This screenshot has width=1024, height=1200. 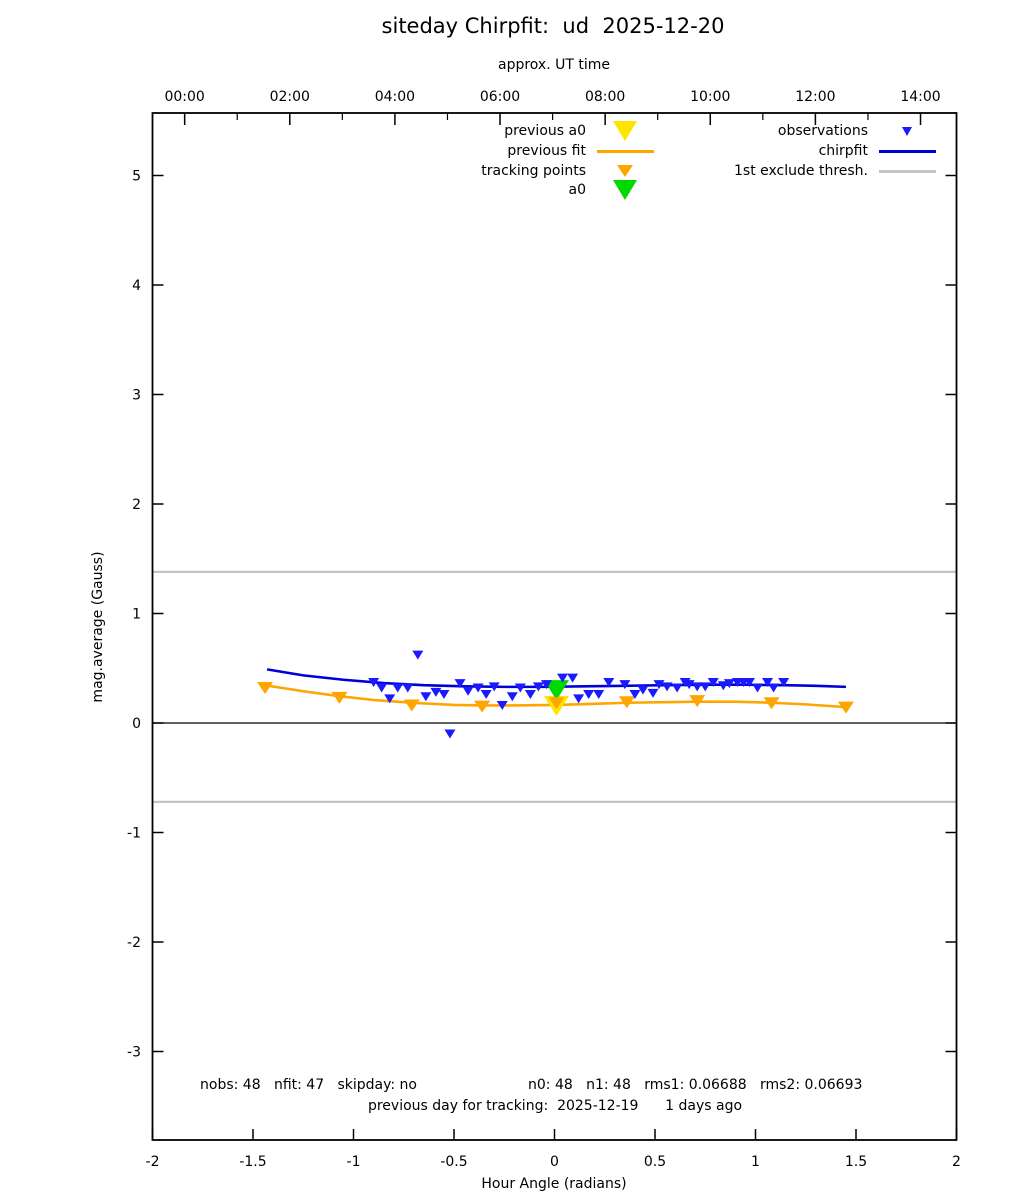 What do you see at coordinates (395, 97) in the screenshot?
I see `top-tick-label: 04:00` at bounding box center [395, 97].